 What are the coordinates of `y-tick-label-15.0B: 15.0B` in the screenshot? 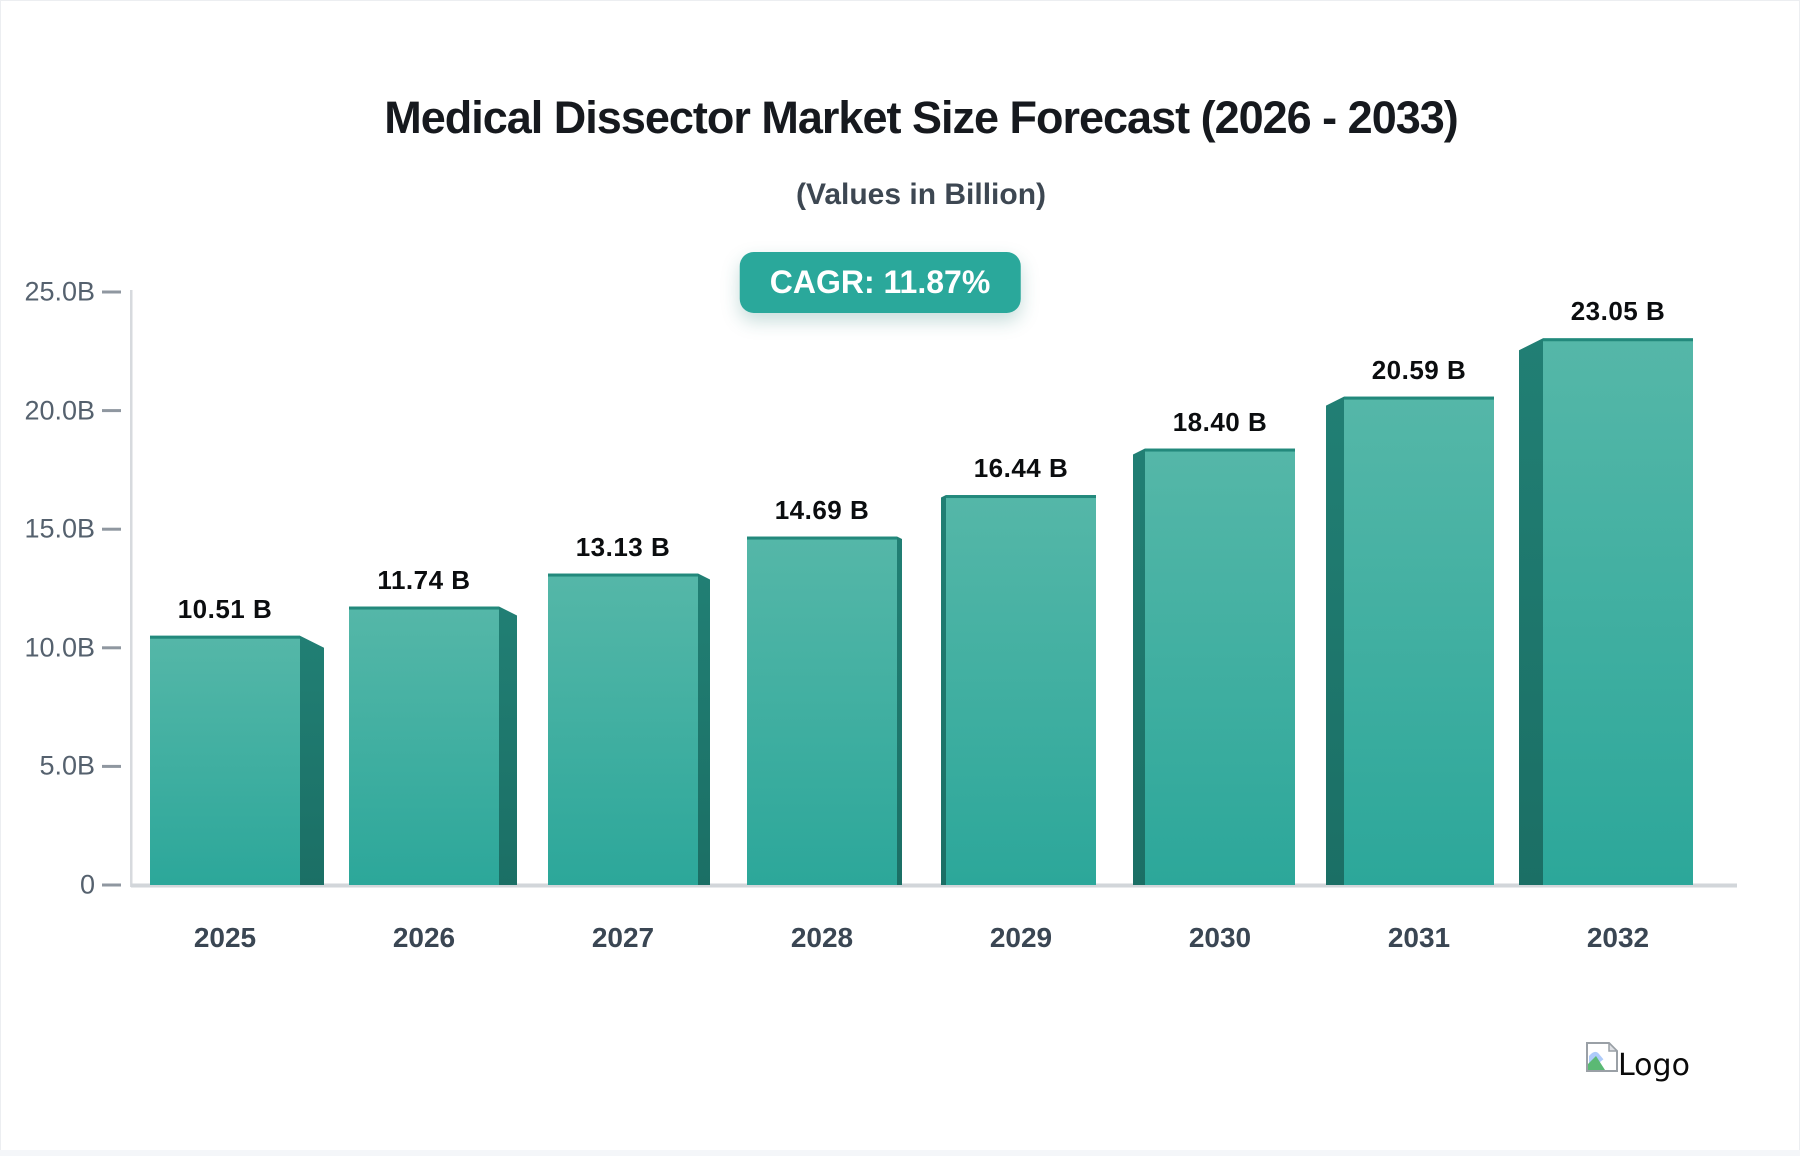 It's located at (59, 528).